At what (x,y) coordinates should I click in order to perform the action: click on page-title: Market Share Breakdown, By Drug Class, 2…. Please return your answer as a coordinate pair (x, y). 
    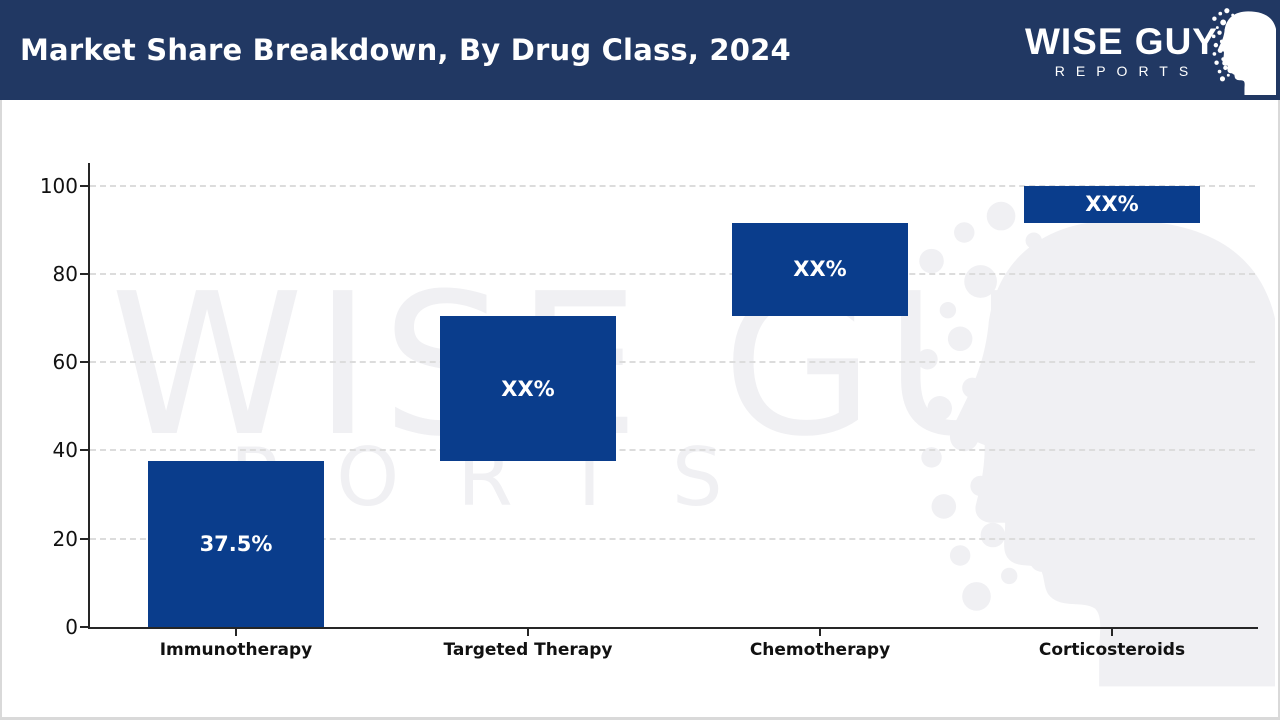
    Looking at the image, I should click on (405, 50).